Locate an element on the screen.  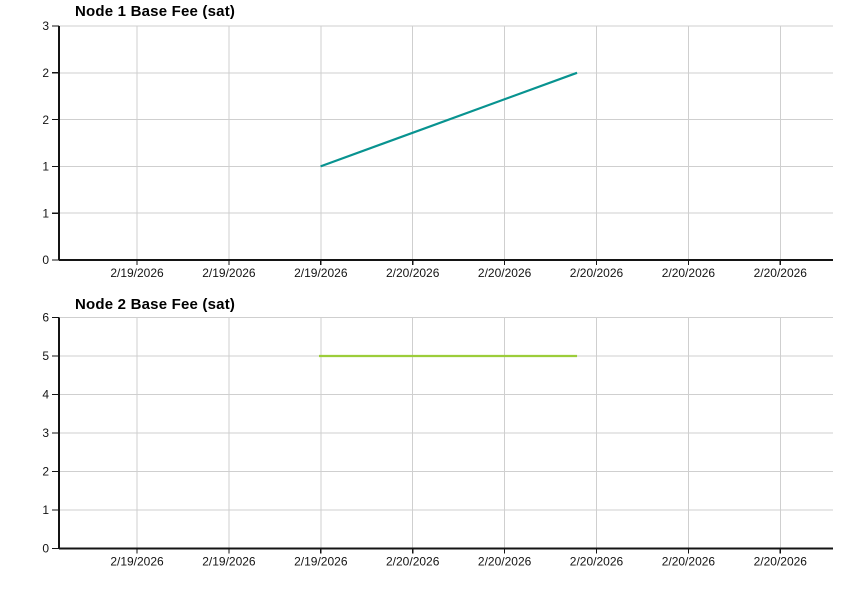
y-tick-label: 5 is located at coordinates (45, 356).